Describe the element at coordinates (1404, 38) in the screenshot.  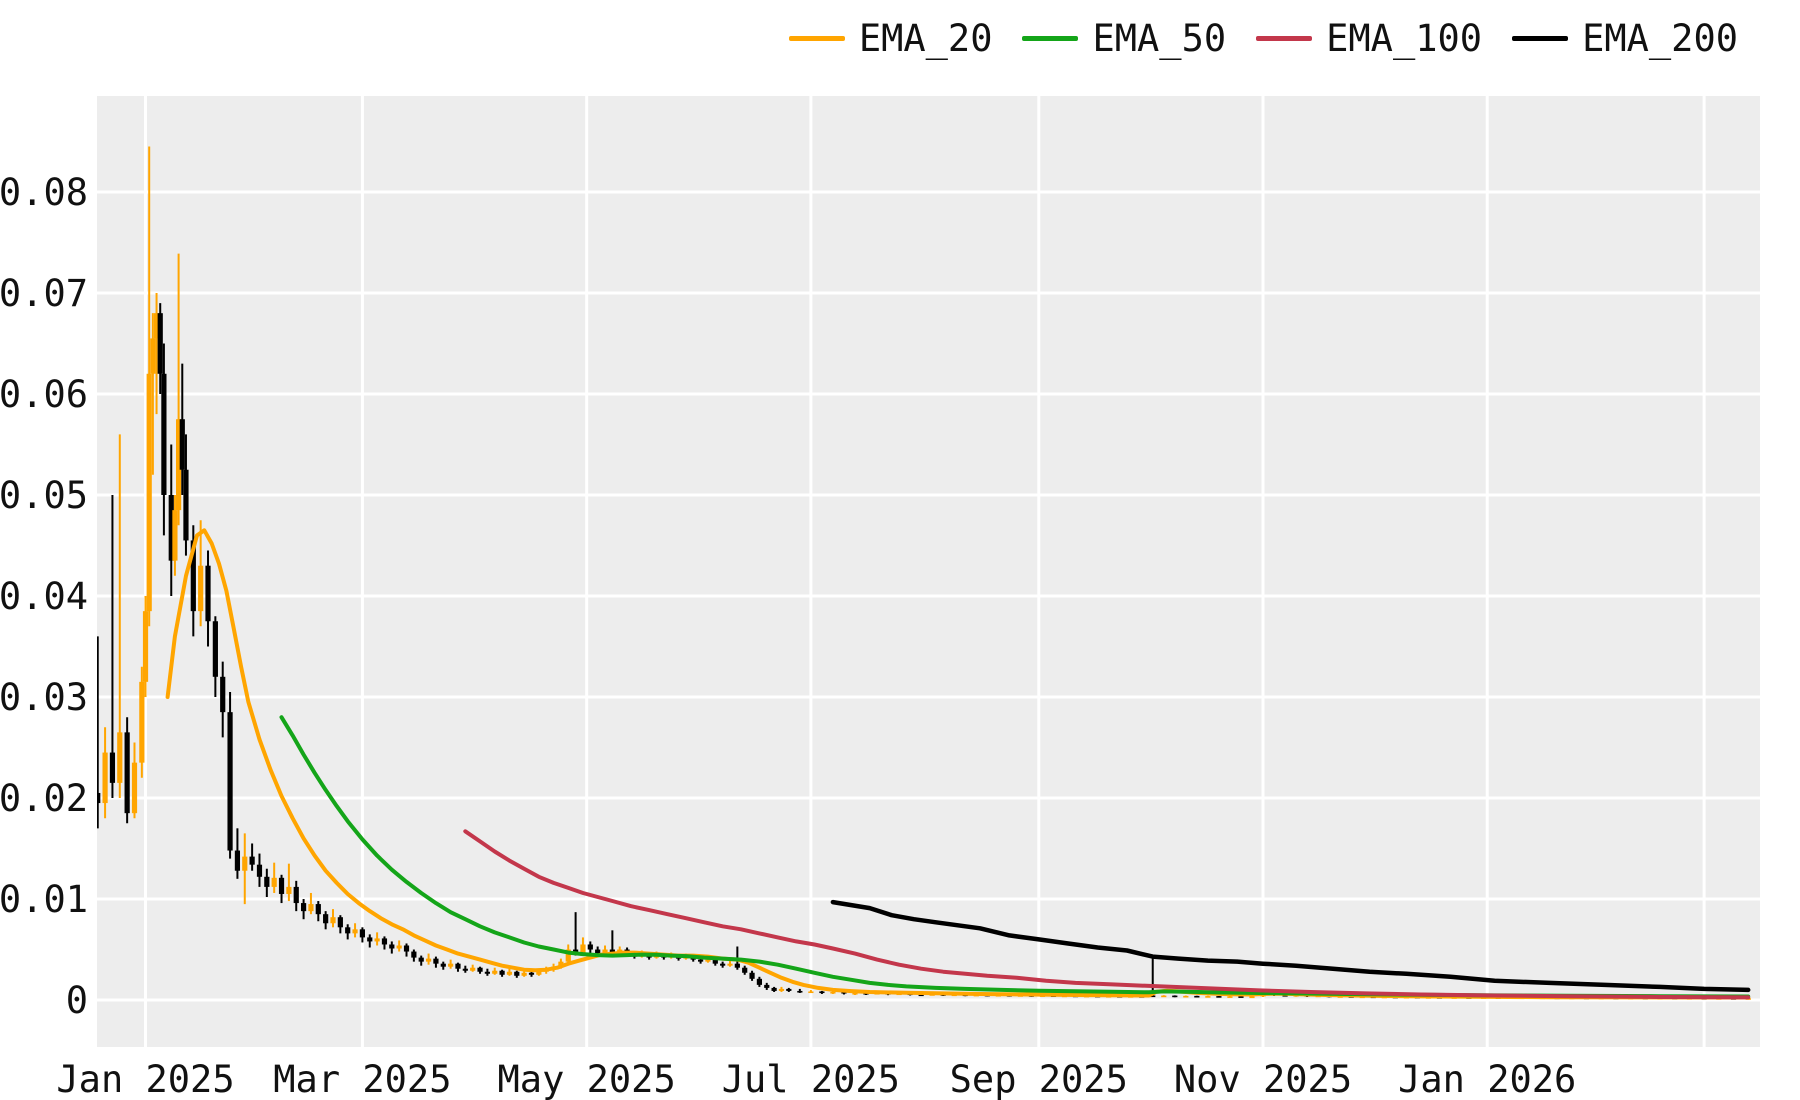
I see `legend-label-ema100: EMA_100` at that location.